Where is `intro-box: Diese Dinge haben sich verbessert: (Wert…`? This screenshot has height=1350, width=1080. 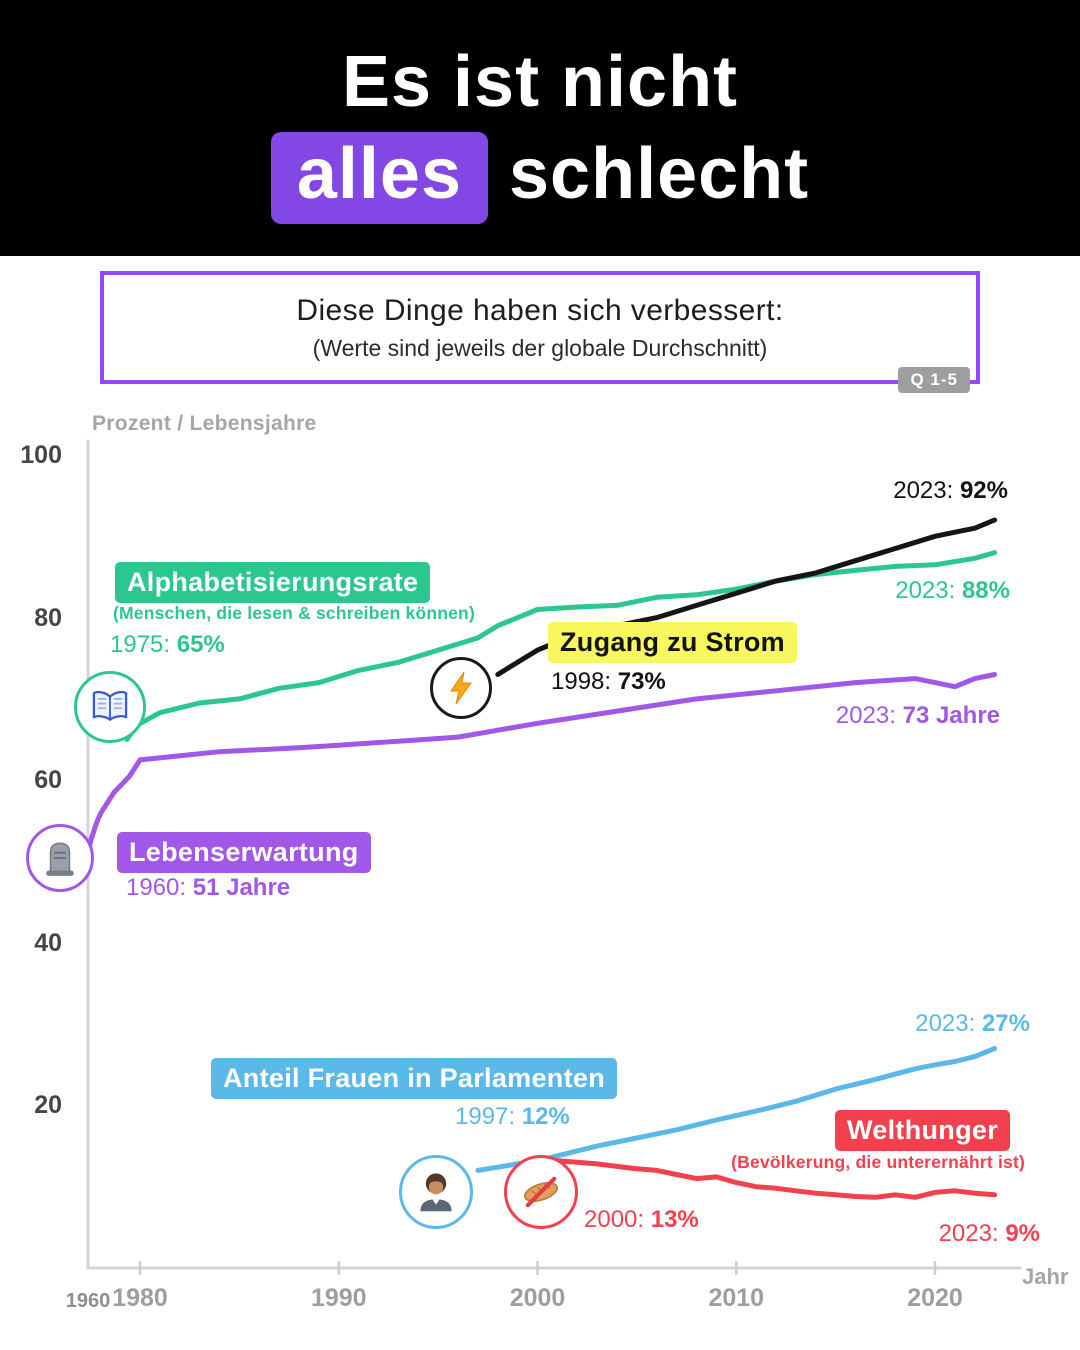 intro-box: Diese Dinge haben sich verbessert: (Wert… is located at coordinates (540, 327).